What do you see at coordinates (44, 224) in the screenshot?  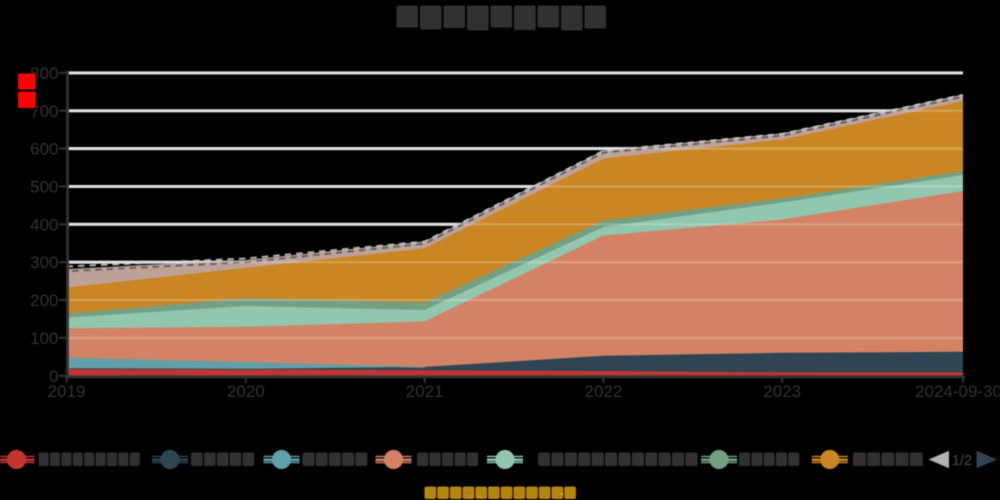 I see `svg-text: 400` at bounding box center [44, 224].